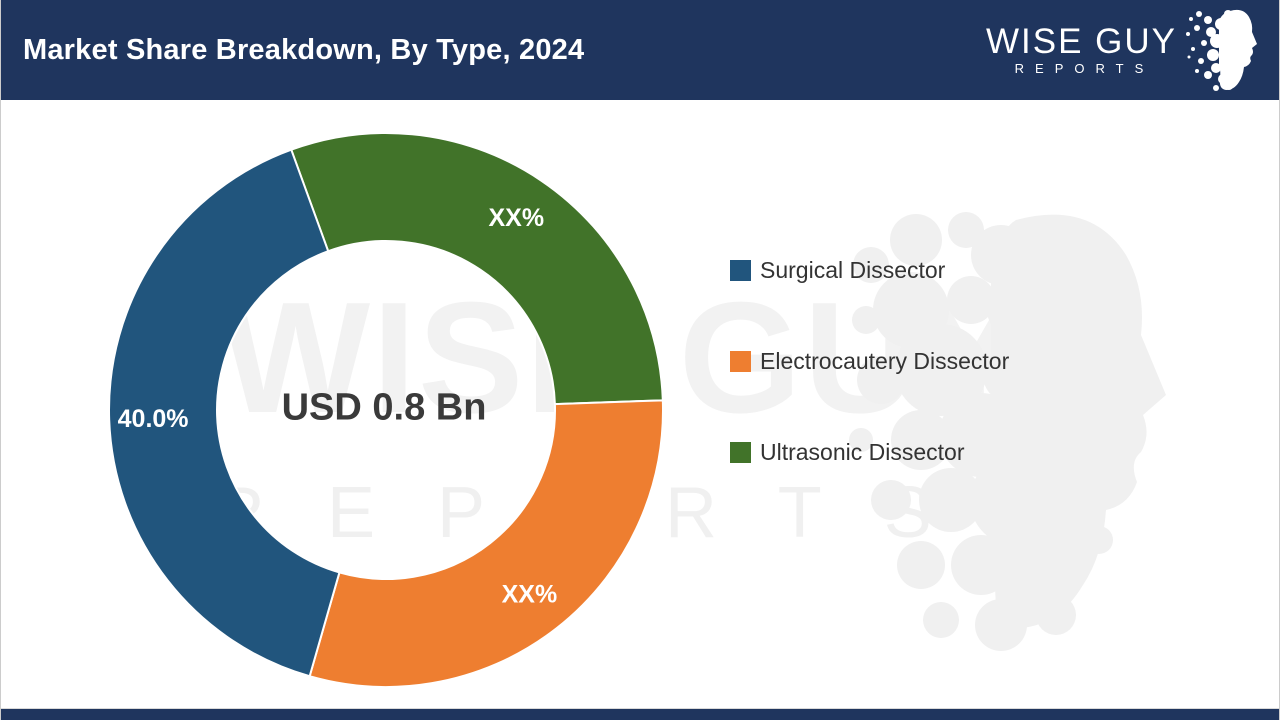  I want to click on donut-center-value: USD 0.8 Bn, so click(384, 407).